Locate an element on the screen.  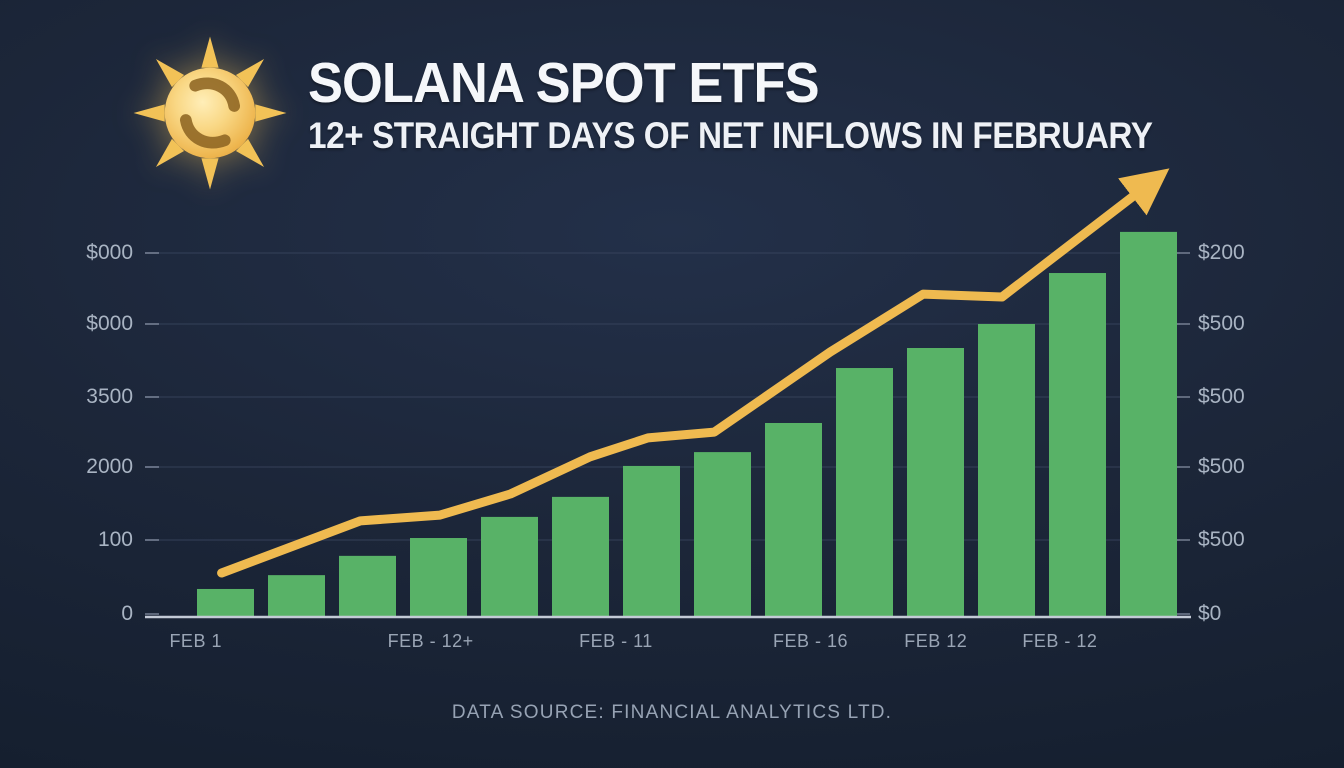
sun-swirl-icon is located at coordinates (210, 113).